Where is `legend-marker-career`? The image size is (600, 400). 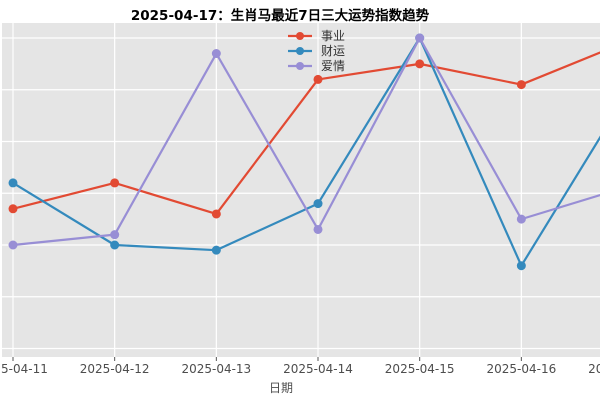
legend-marker-career is located at coordinates (300, 36).